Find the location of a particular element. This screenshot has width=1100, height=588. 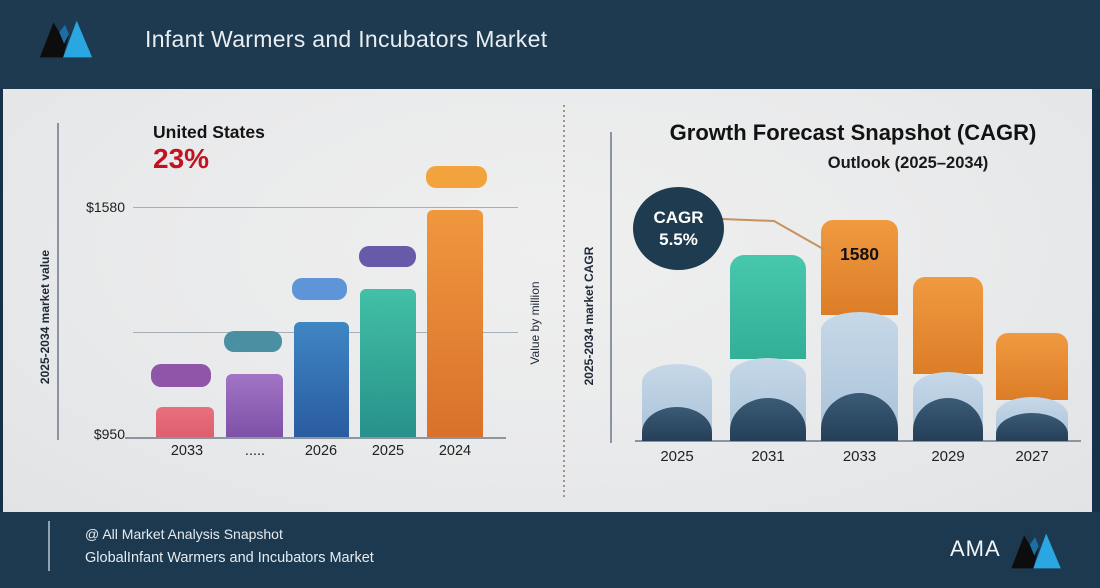

right-chart-subtitle: Outlook (2025–2034) is located at coordinates (908, 163).